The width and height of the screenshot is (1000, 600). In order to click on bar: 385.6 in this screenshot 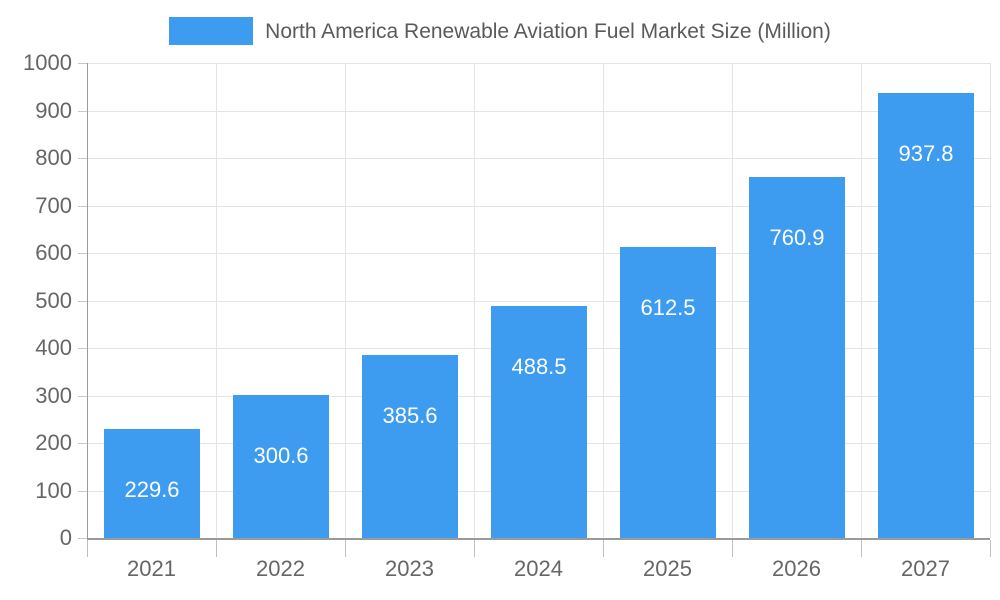, I will do `click(410, 446)`.